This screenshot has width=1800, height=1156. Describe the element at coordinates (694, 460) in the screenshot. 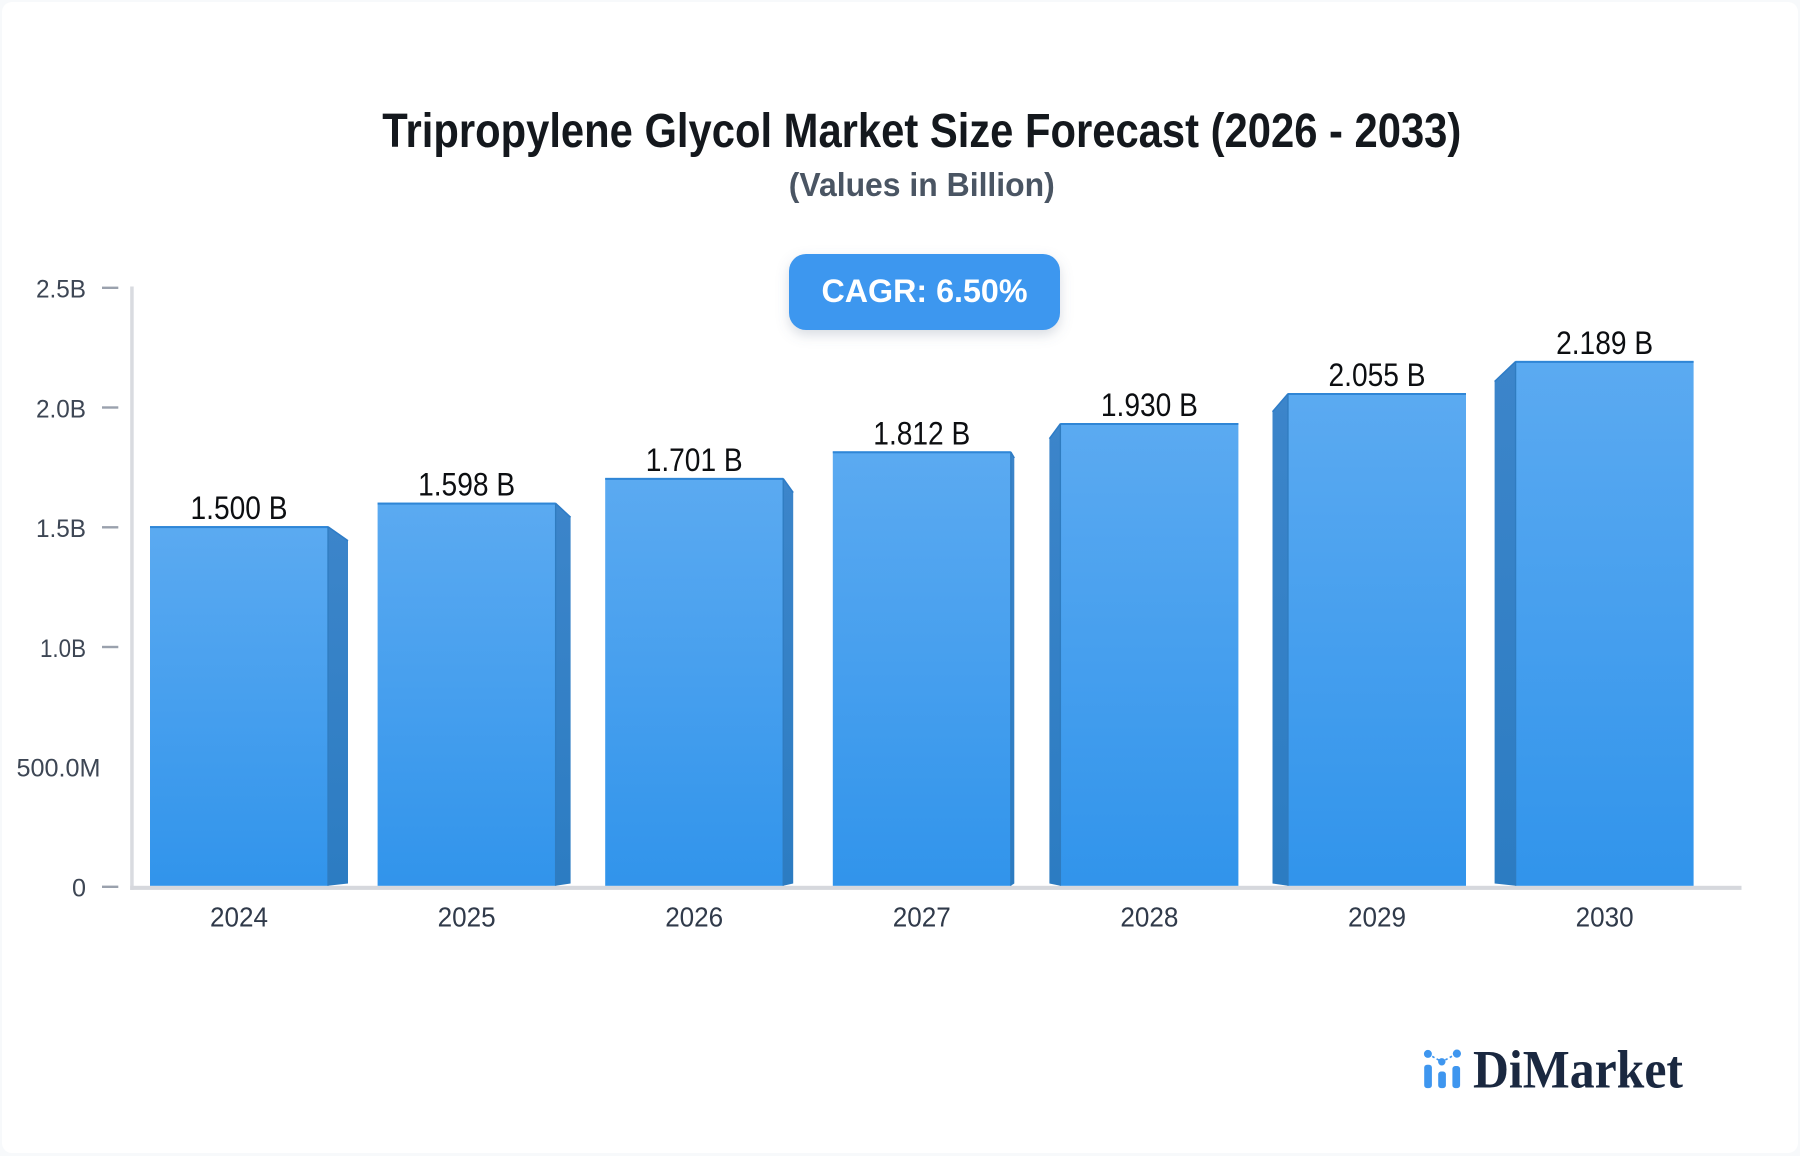

I see `svg-text: 1.701 B` at that location.